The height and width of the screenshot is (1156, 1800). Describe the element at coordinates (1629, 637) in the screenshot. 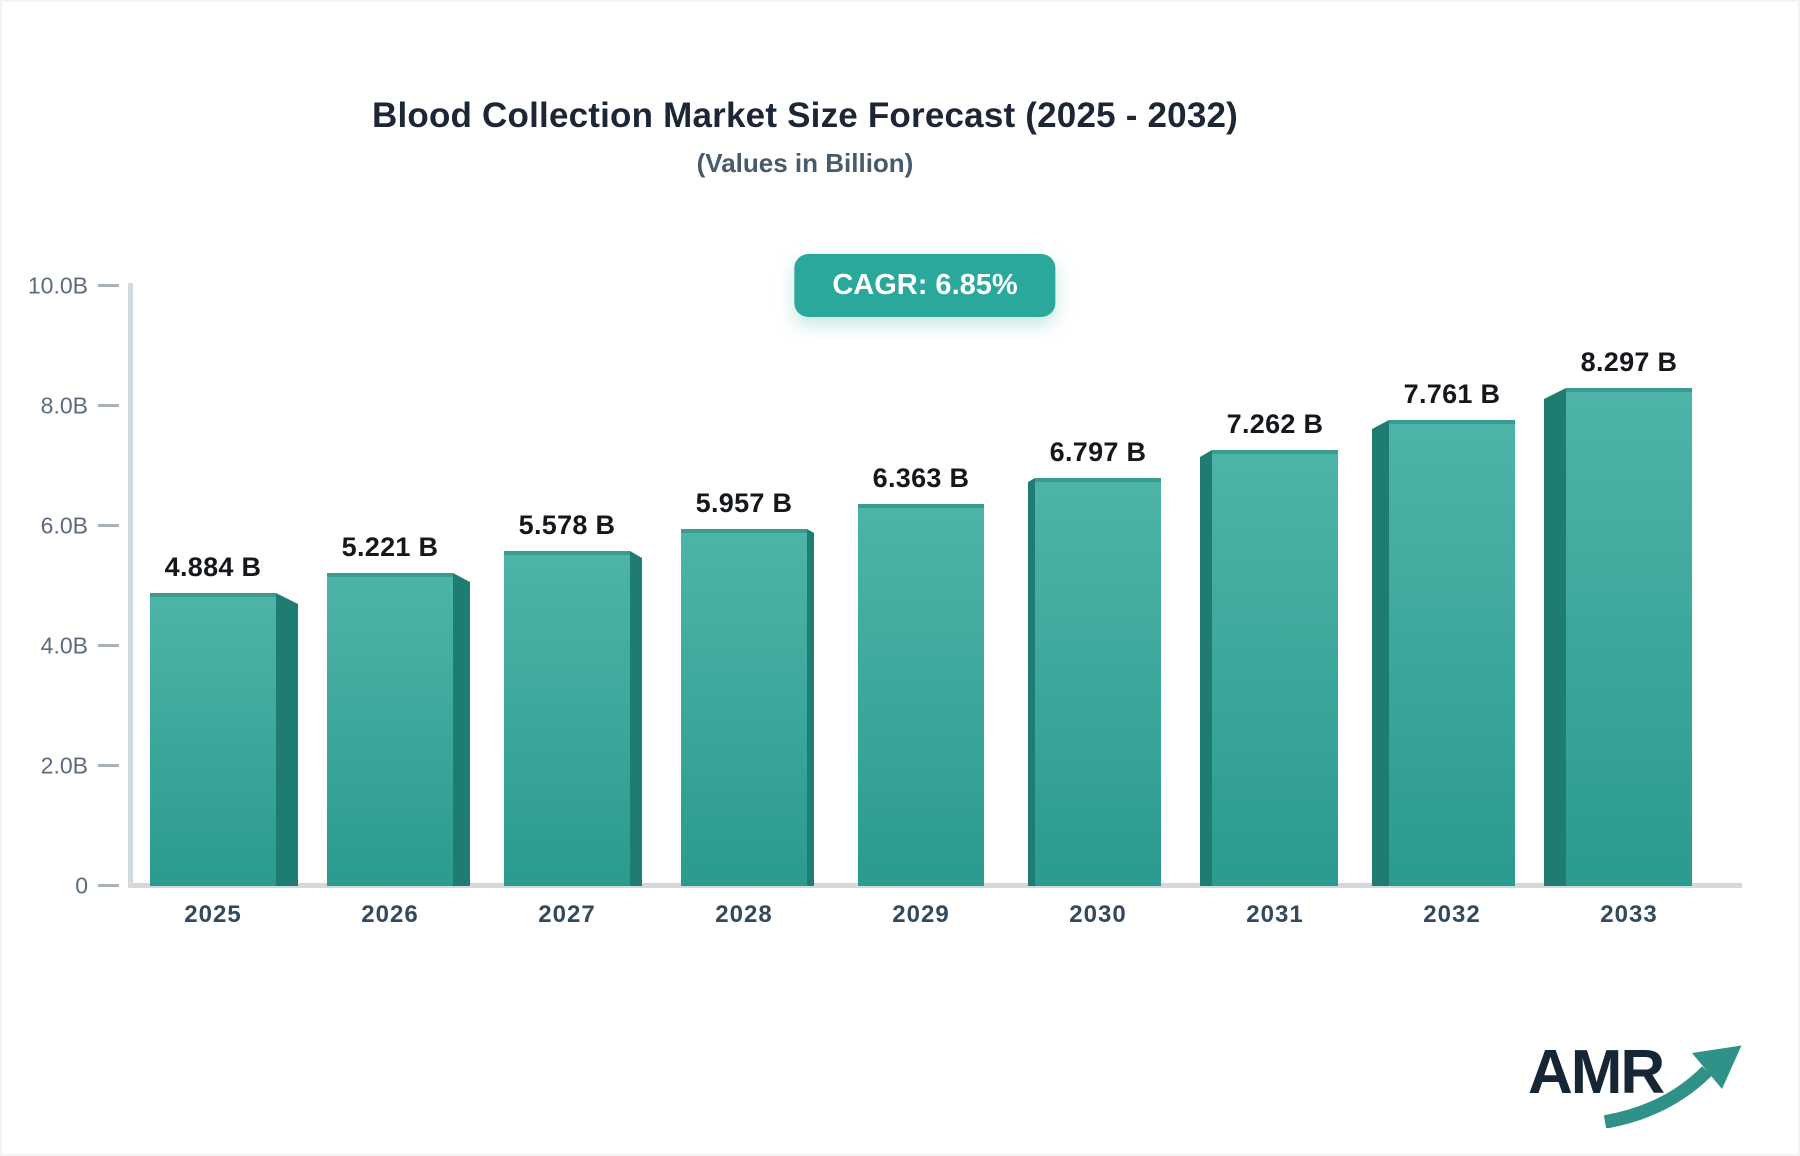

I see `bar-2033` at that location.